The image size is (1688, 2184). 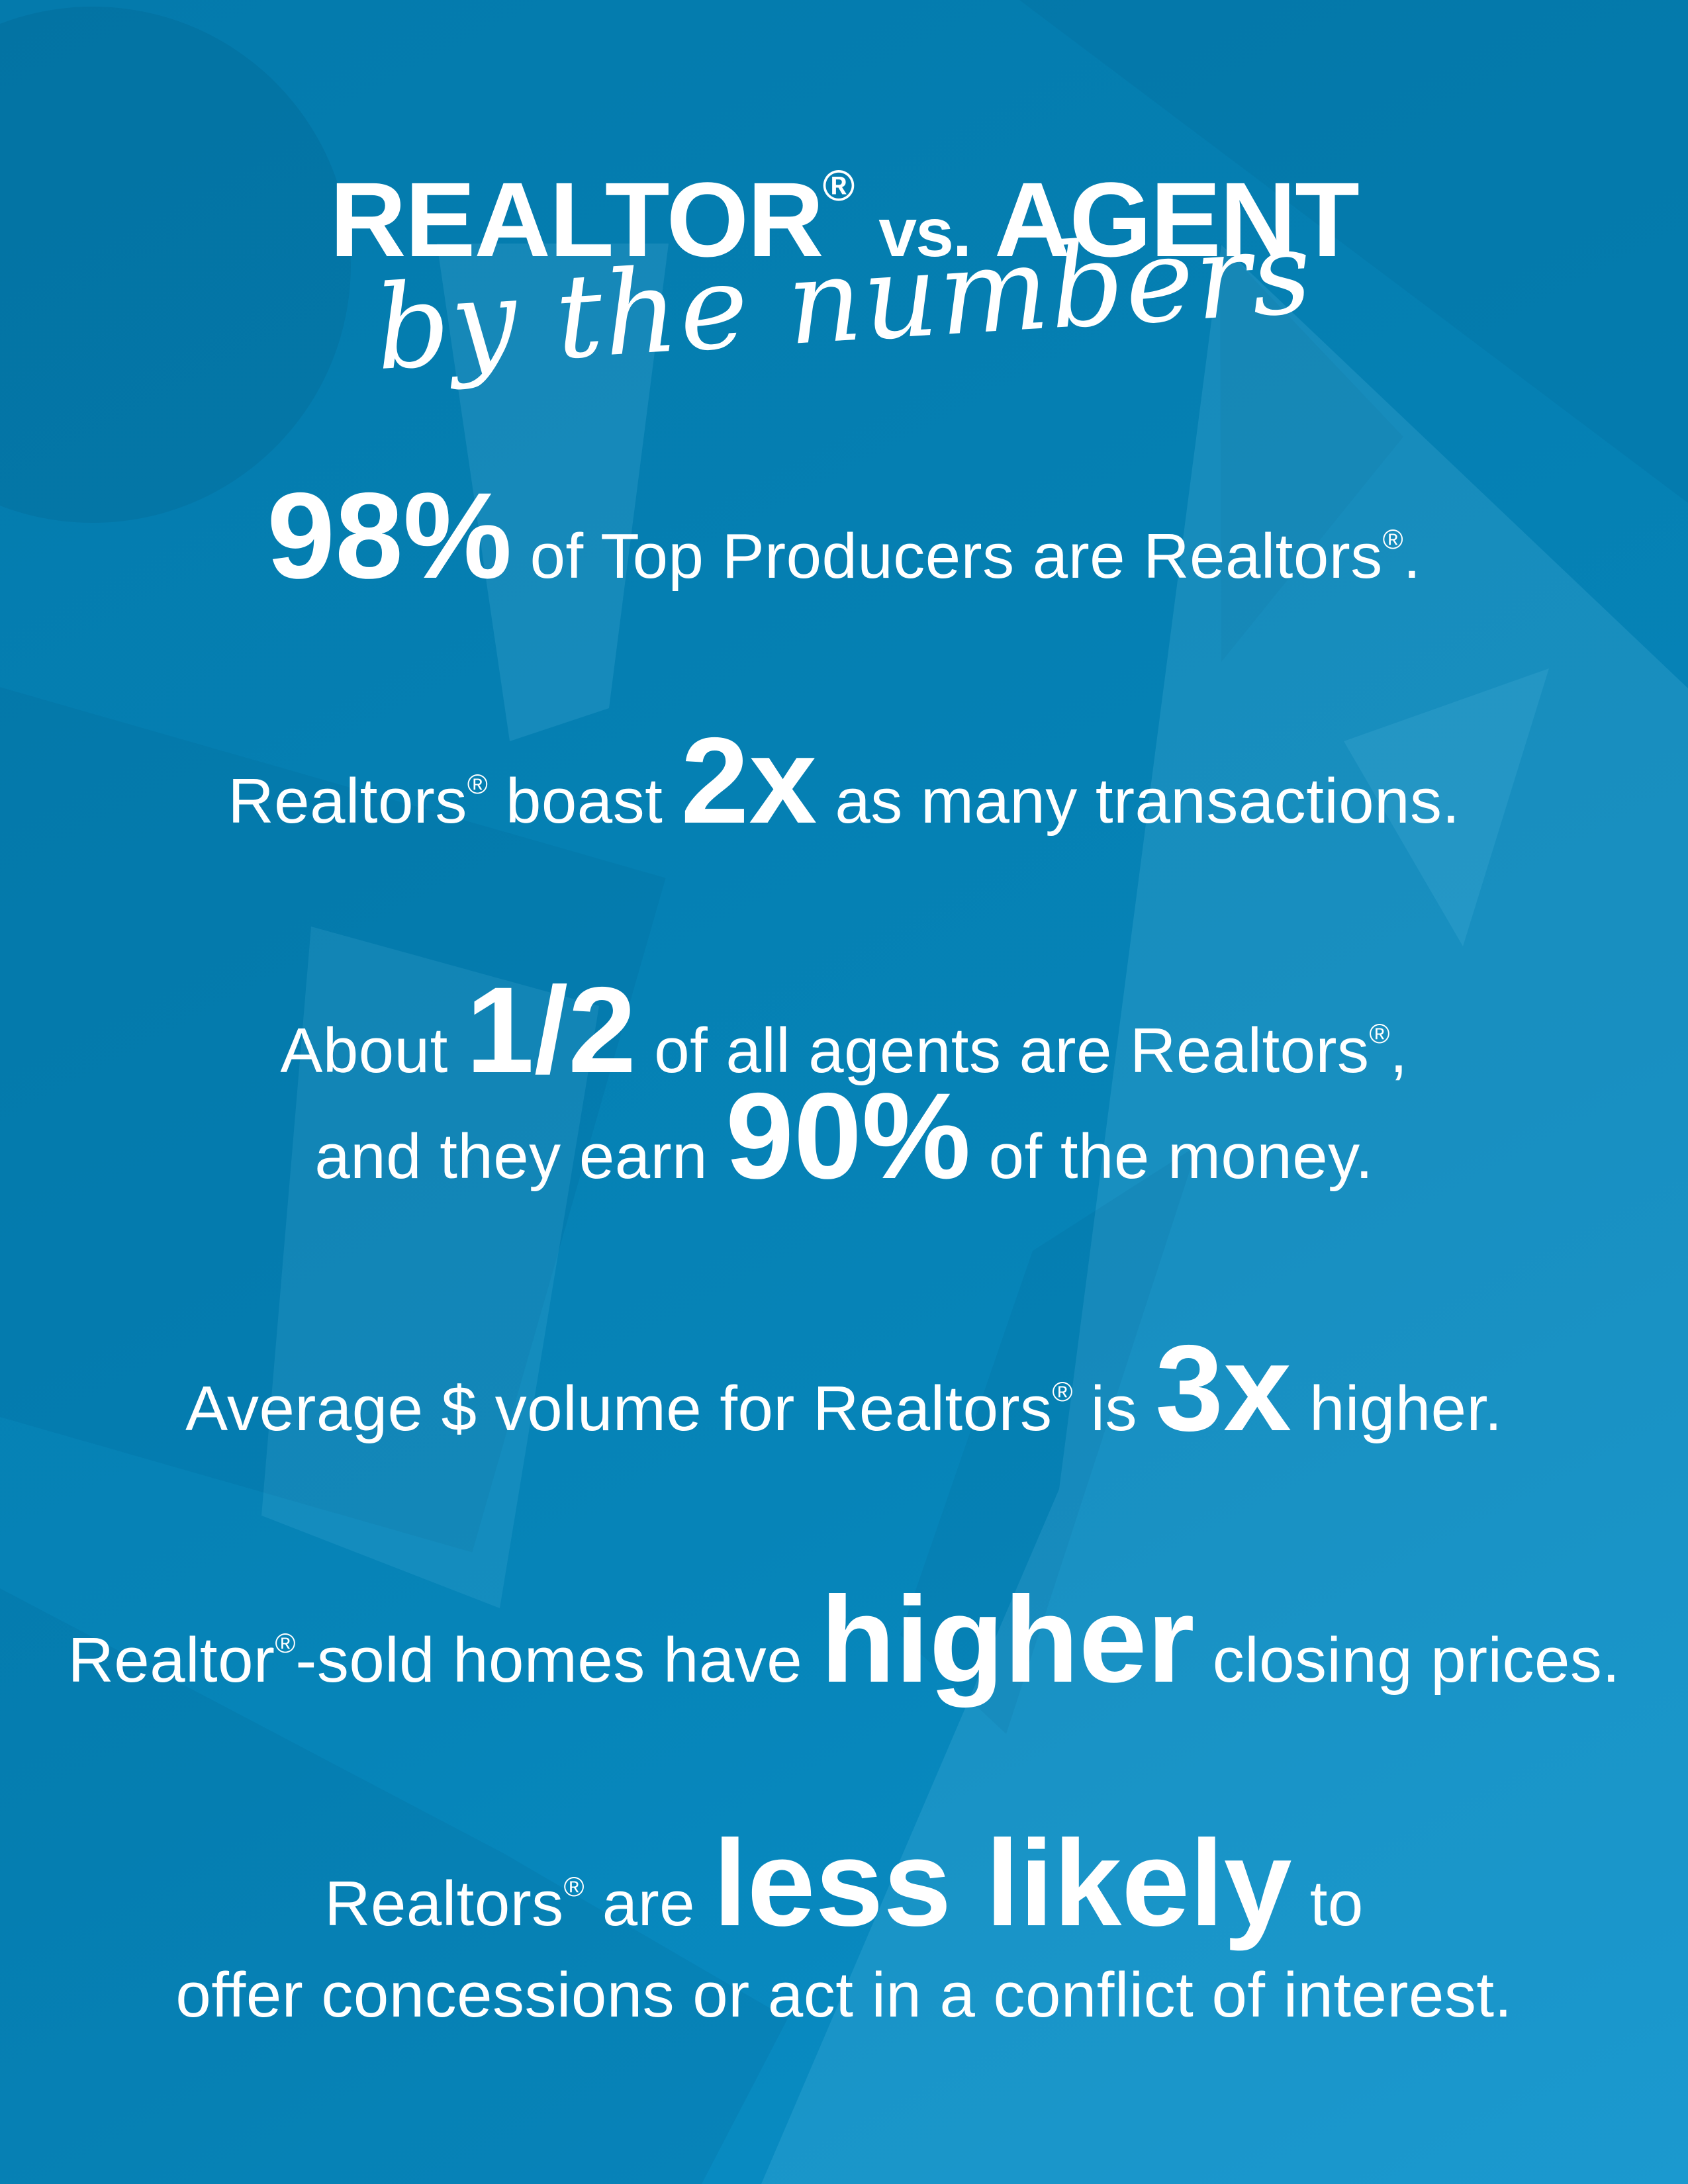 I want to click on page-title: REALTOR® vs. AGENT, so click(x=844, y=209).